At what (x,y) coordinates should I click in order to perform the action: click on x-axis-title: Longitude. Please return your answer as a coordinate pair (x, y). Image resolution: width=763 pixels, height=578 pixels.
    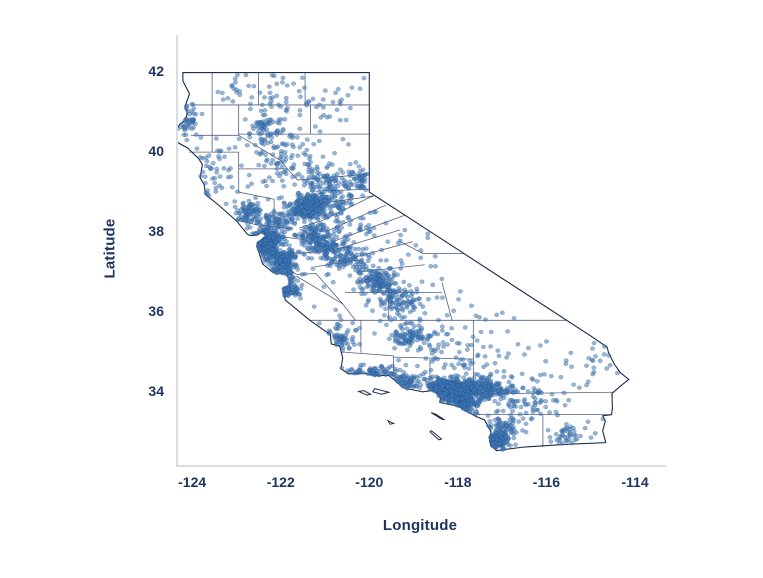
    Looking at the image, I should click on (420, 525).